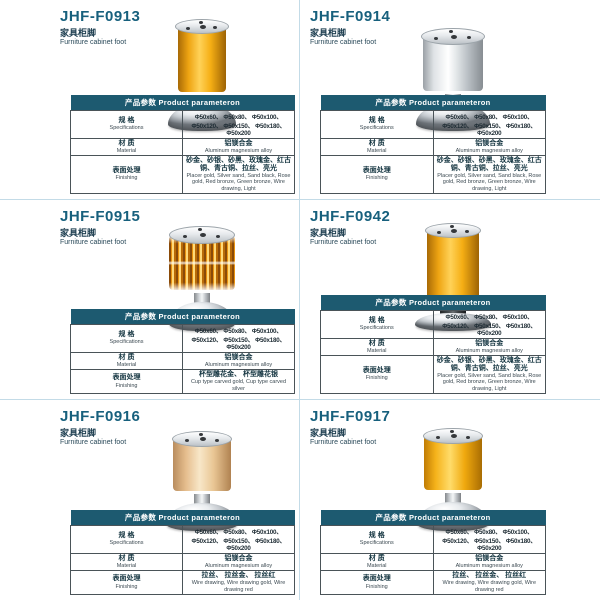 Image resolution: width=600 pixels, height=600 pixels. I want to click on product-code: JHF-F0942, so click(350, 216).